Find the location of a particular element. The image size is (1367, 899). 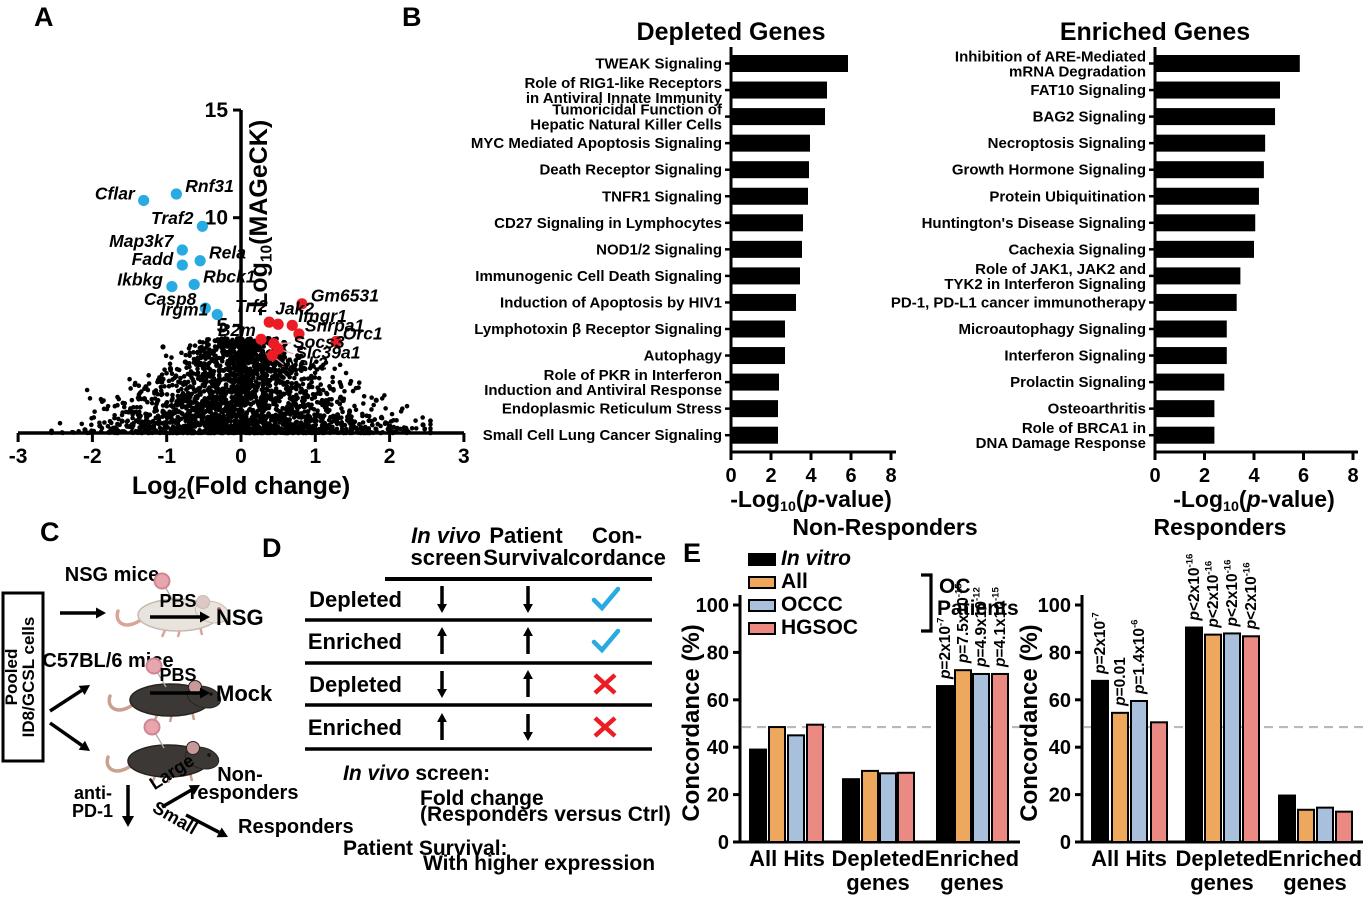

category-label: Endoplasmic Reticulum Stress is located at coordinates (612, 409).